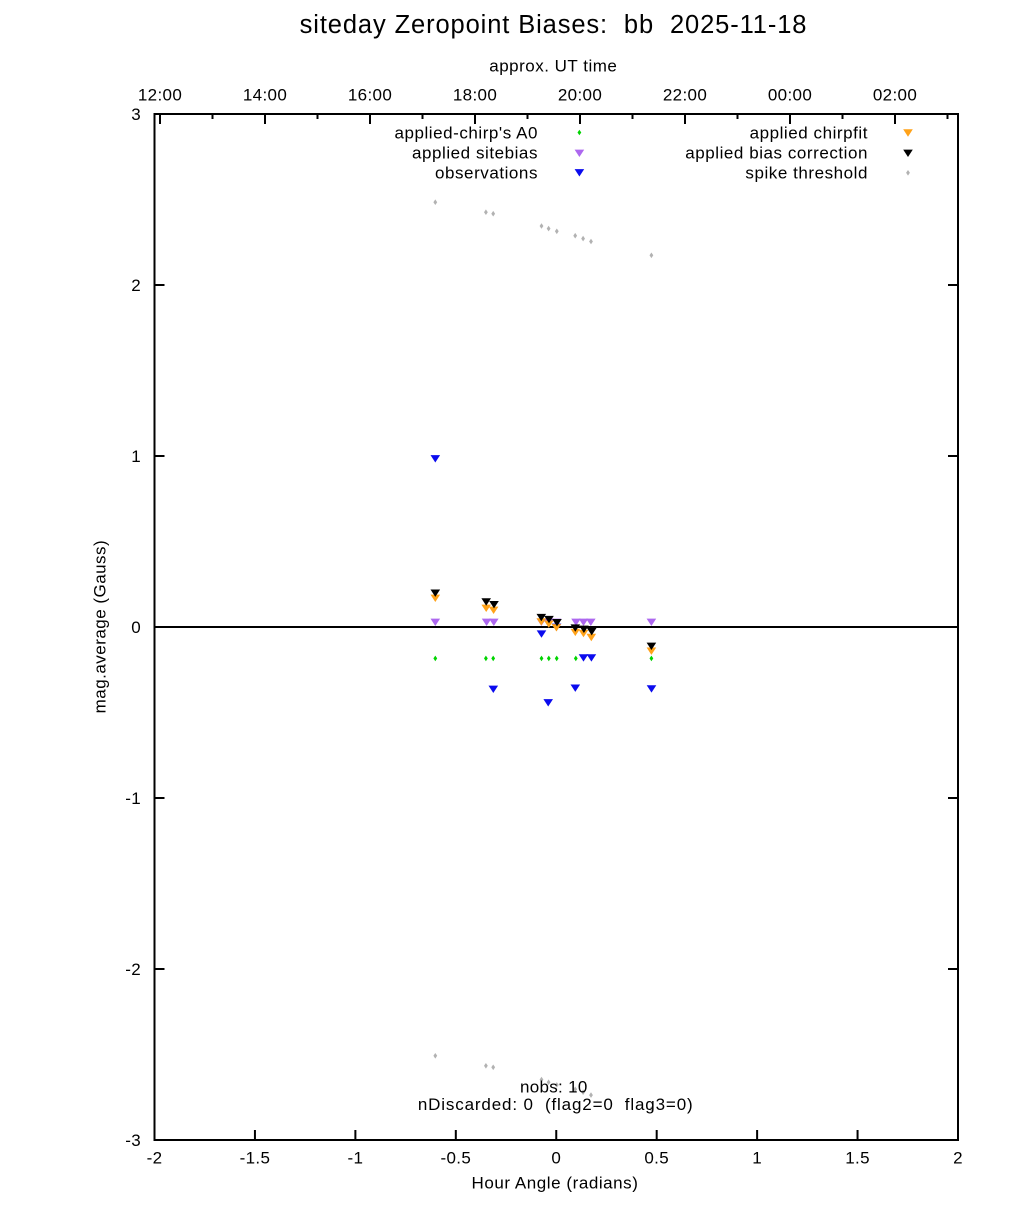  What do you see at coordinates (486, 173) in the screenshot?
I see `svg-text: observations` at bounding box center [486, 173].